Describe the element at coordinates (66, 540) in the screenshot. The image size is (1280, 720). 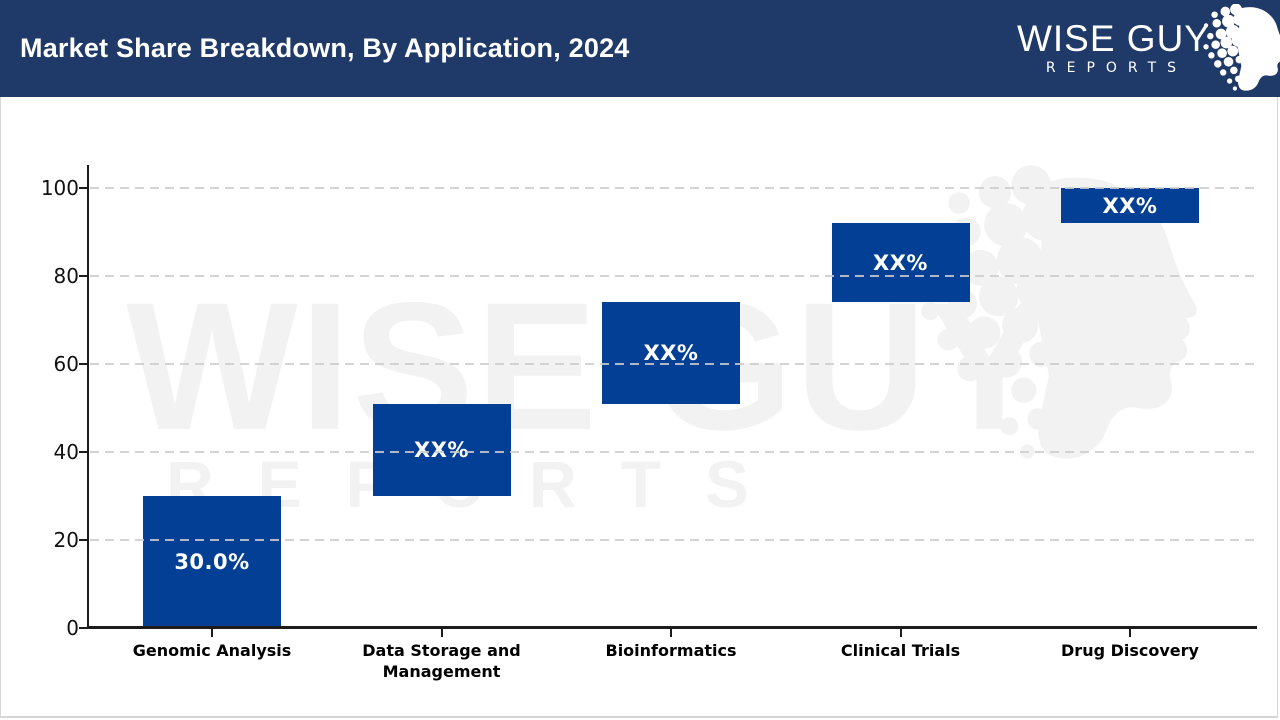
I see `y-tick-label: 20` at that location.